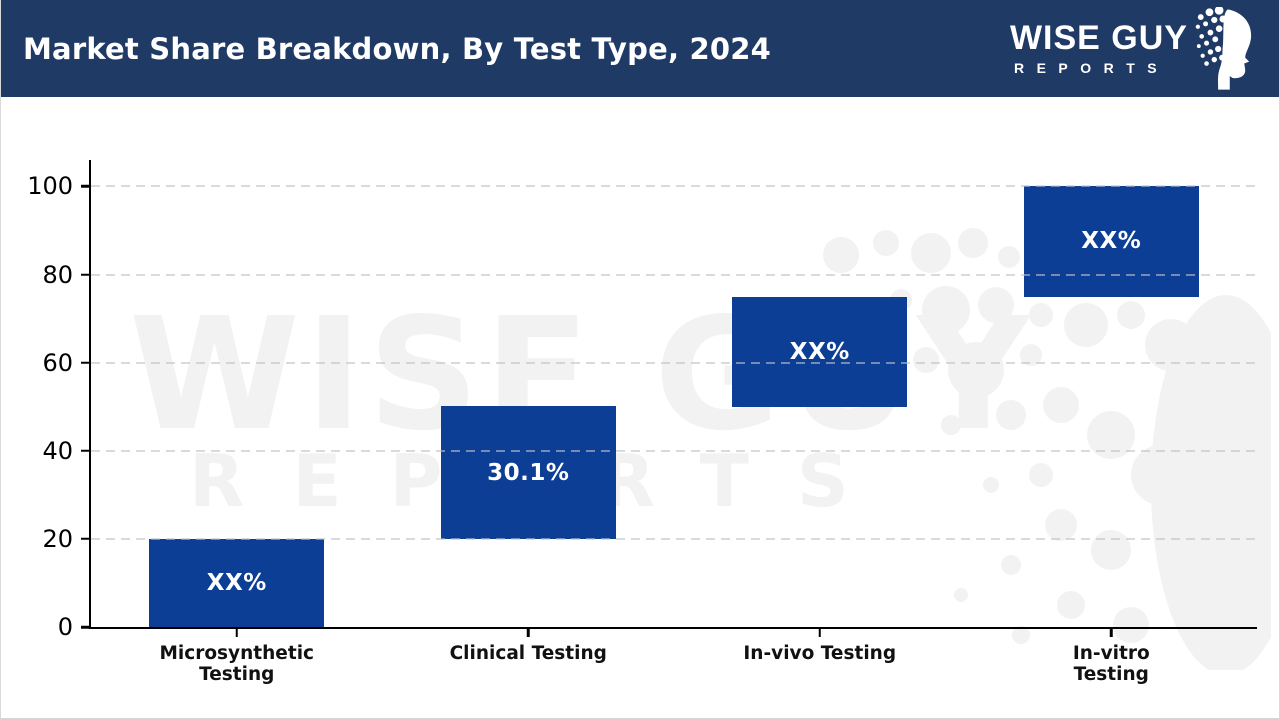  What do you see at coordinates (528, 653) in the screenshot?
I see `x-axis-category-label: Clinical Testing` at bounding box center [528, 653].